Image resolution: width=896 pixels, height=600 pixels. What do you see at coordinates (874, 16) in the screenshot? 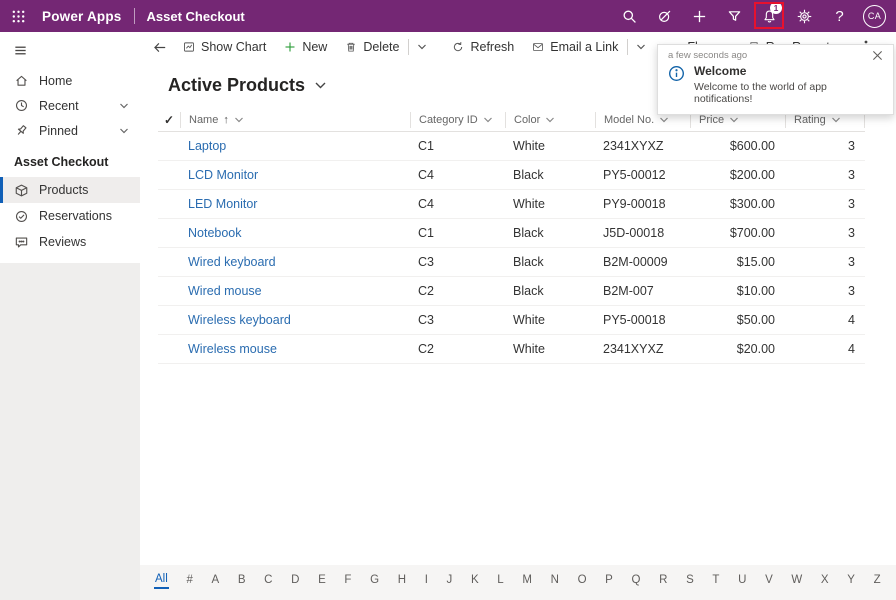
I see `account-avatar: CA` at bounding box center [874, 16].